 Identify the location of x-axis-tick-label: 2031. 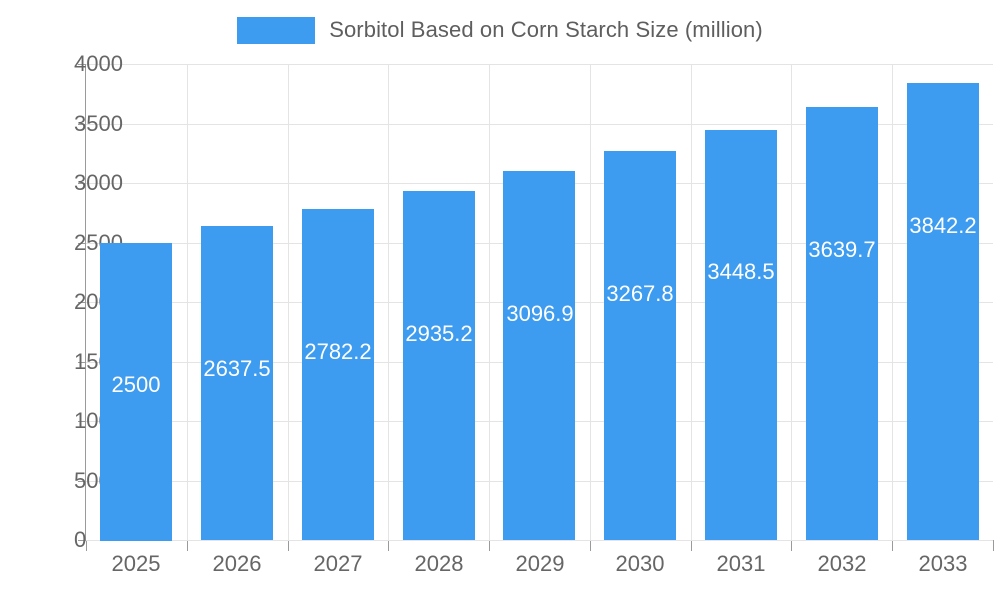
(741, 563).